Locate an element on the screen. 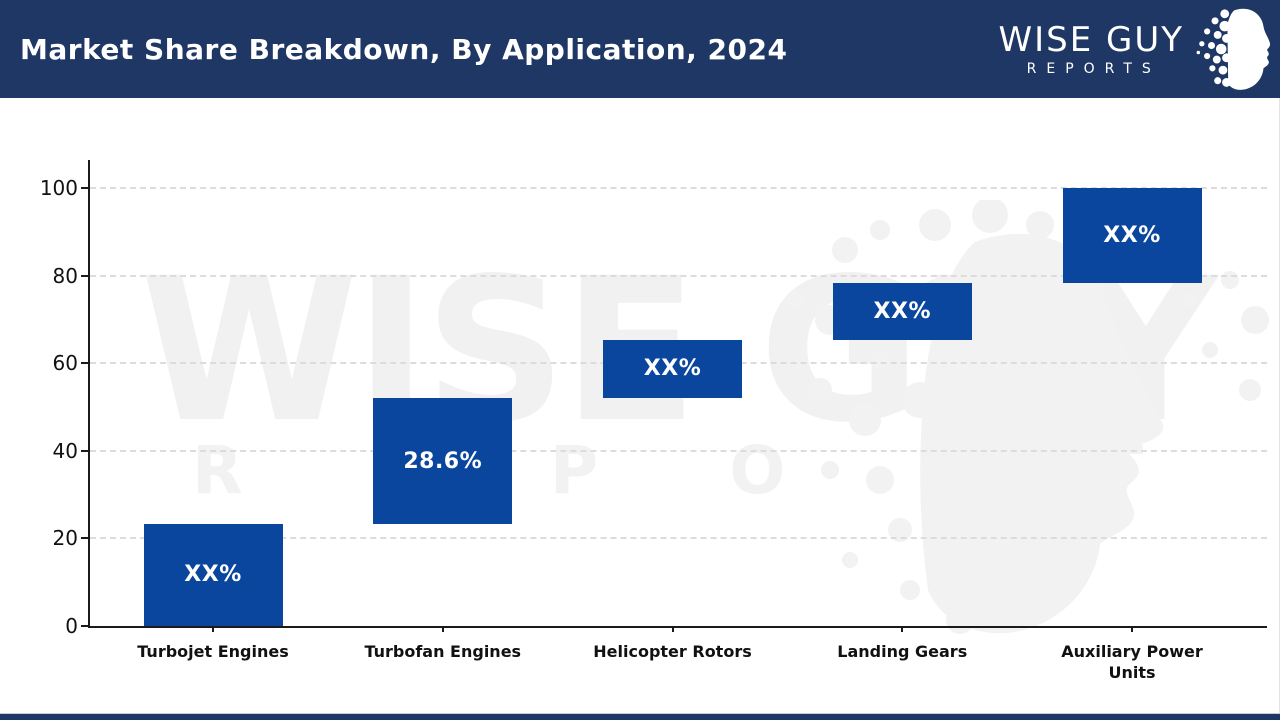 This screenshot has height=720, width=1280. bar-turbofan-engines: 28.6% is located at coordinates (443, 461).